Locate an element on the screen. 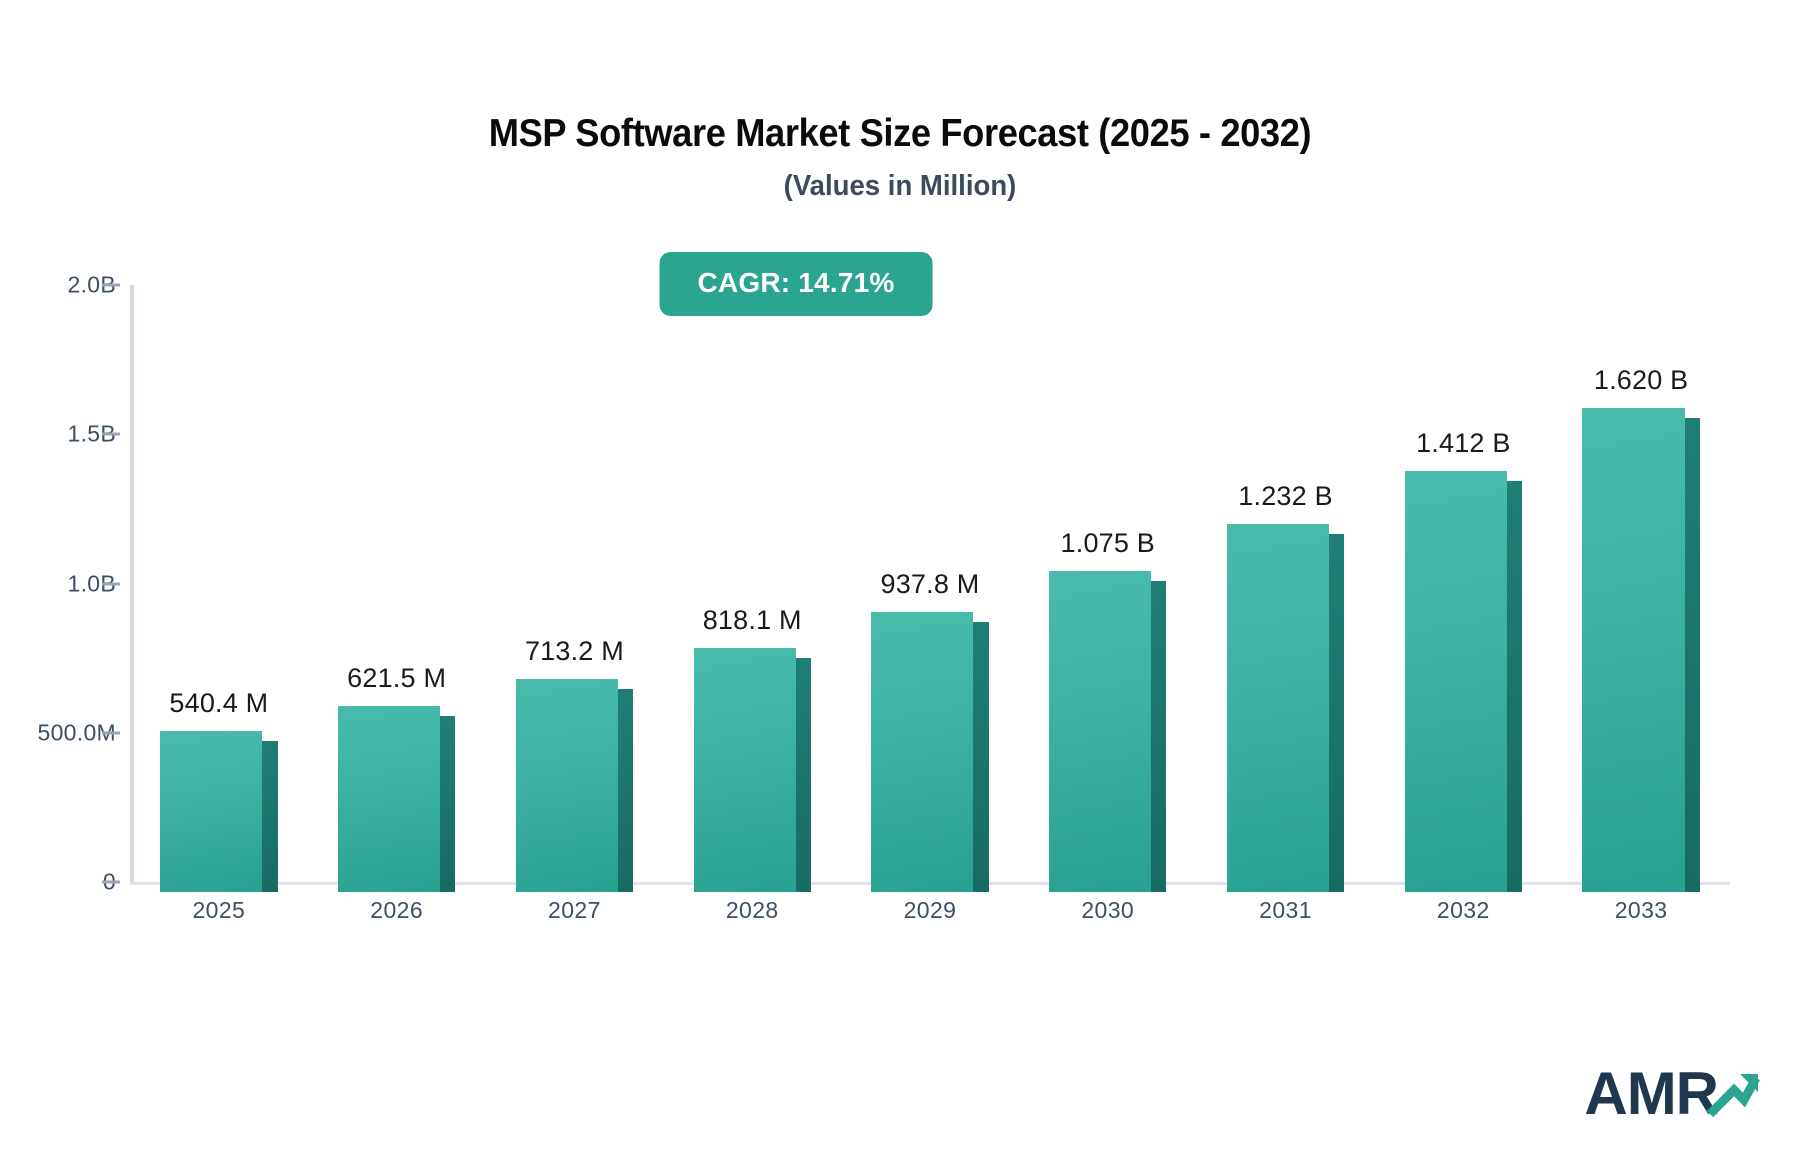 Image resolution: width=1800 pixels, height=1156 pixels. cagr-badge: CAGR: 14.71% is located at coordinates (796, 284).